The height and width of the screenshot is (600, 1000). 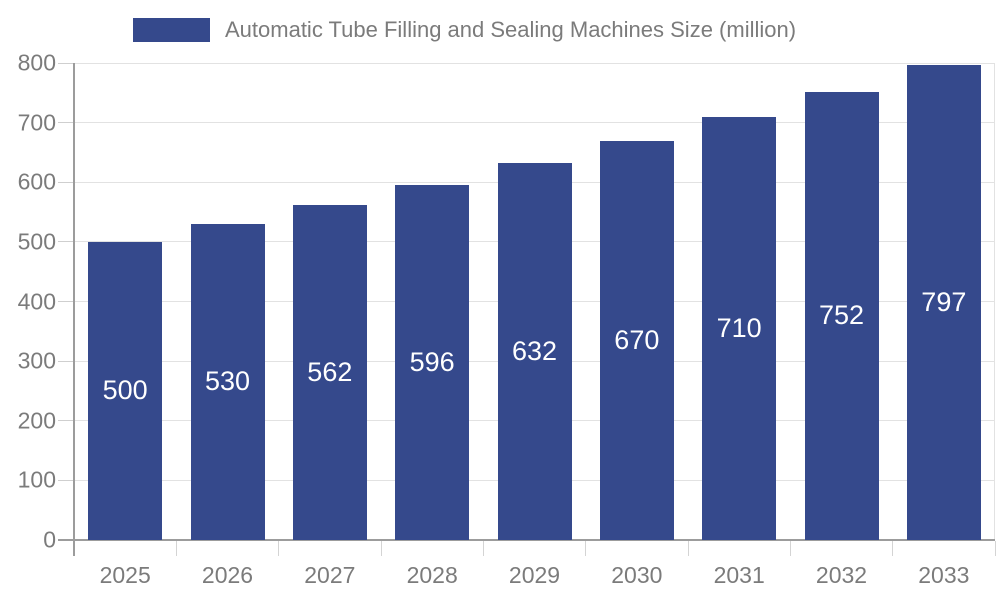 What do you see at coordinates (36, 122) in the screenshot?
I see `y-axis-label-700: 700` at bounding box center [36, 122].